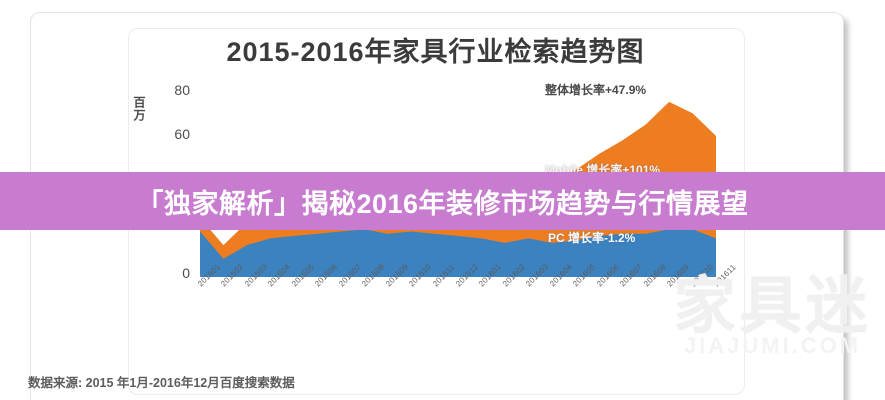 This screenshot has height=400, width=885. I want to click on x-tick-201510: 201510, so click(420, 275).